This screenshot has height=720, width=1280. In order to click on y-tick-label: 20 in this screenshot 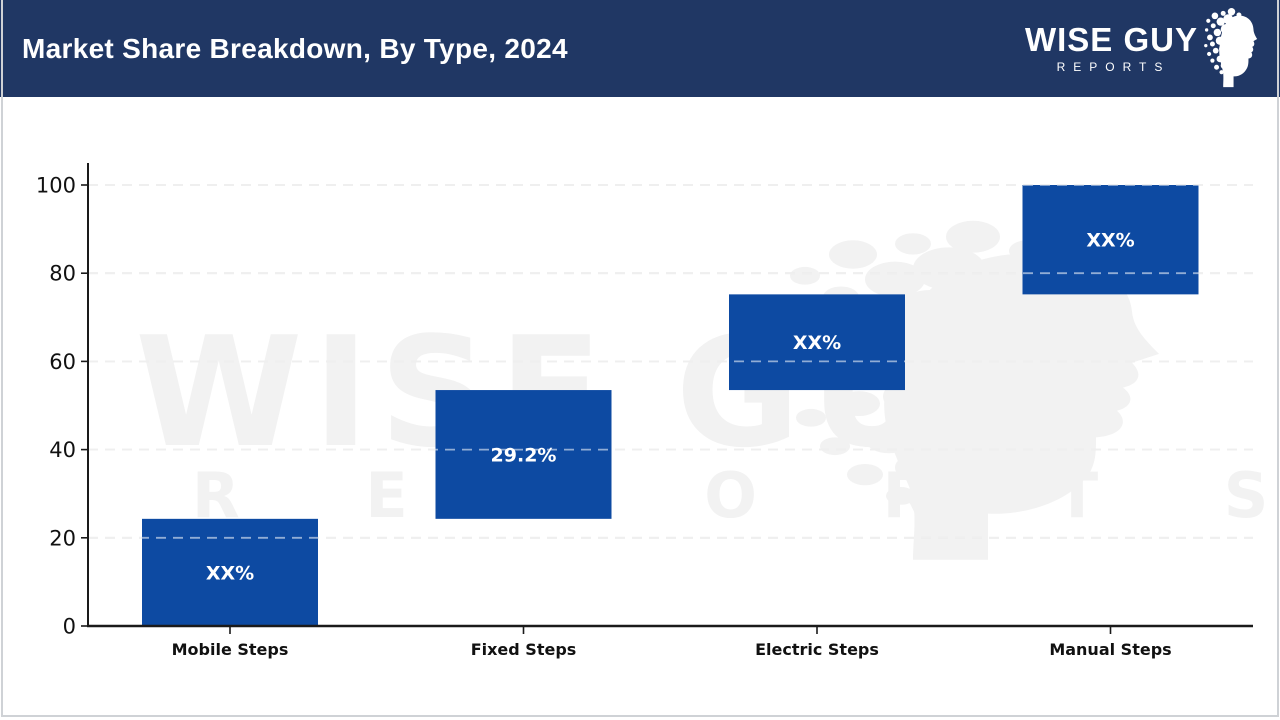, I will do `click(62, 538)`.